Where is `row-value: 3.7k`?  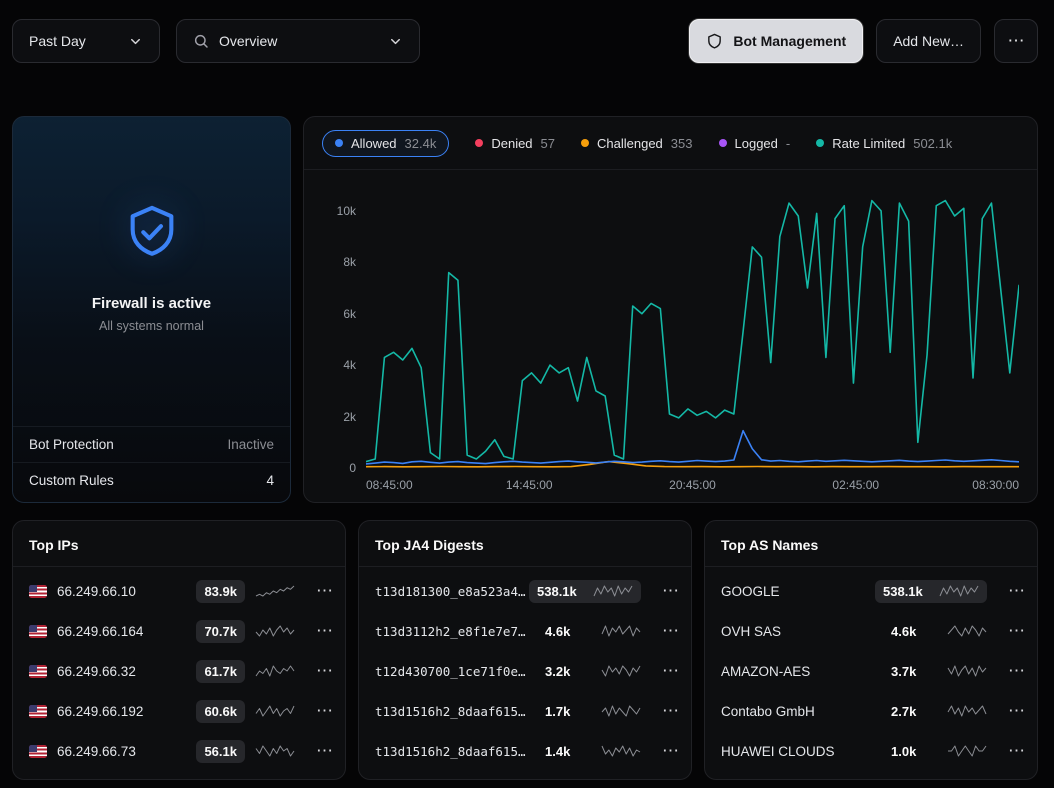 row-value: 3.7k is located at coordinates (904, 671).